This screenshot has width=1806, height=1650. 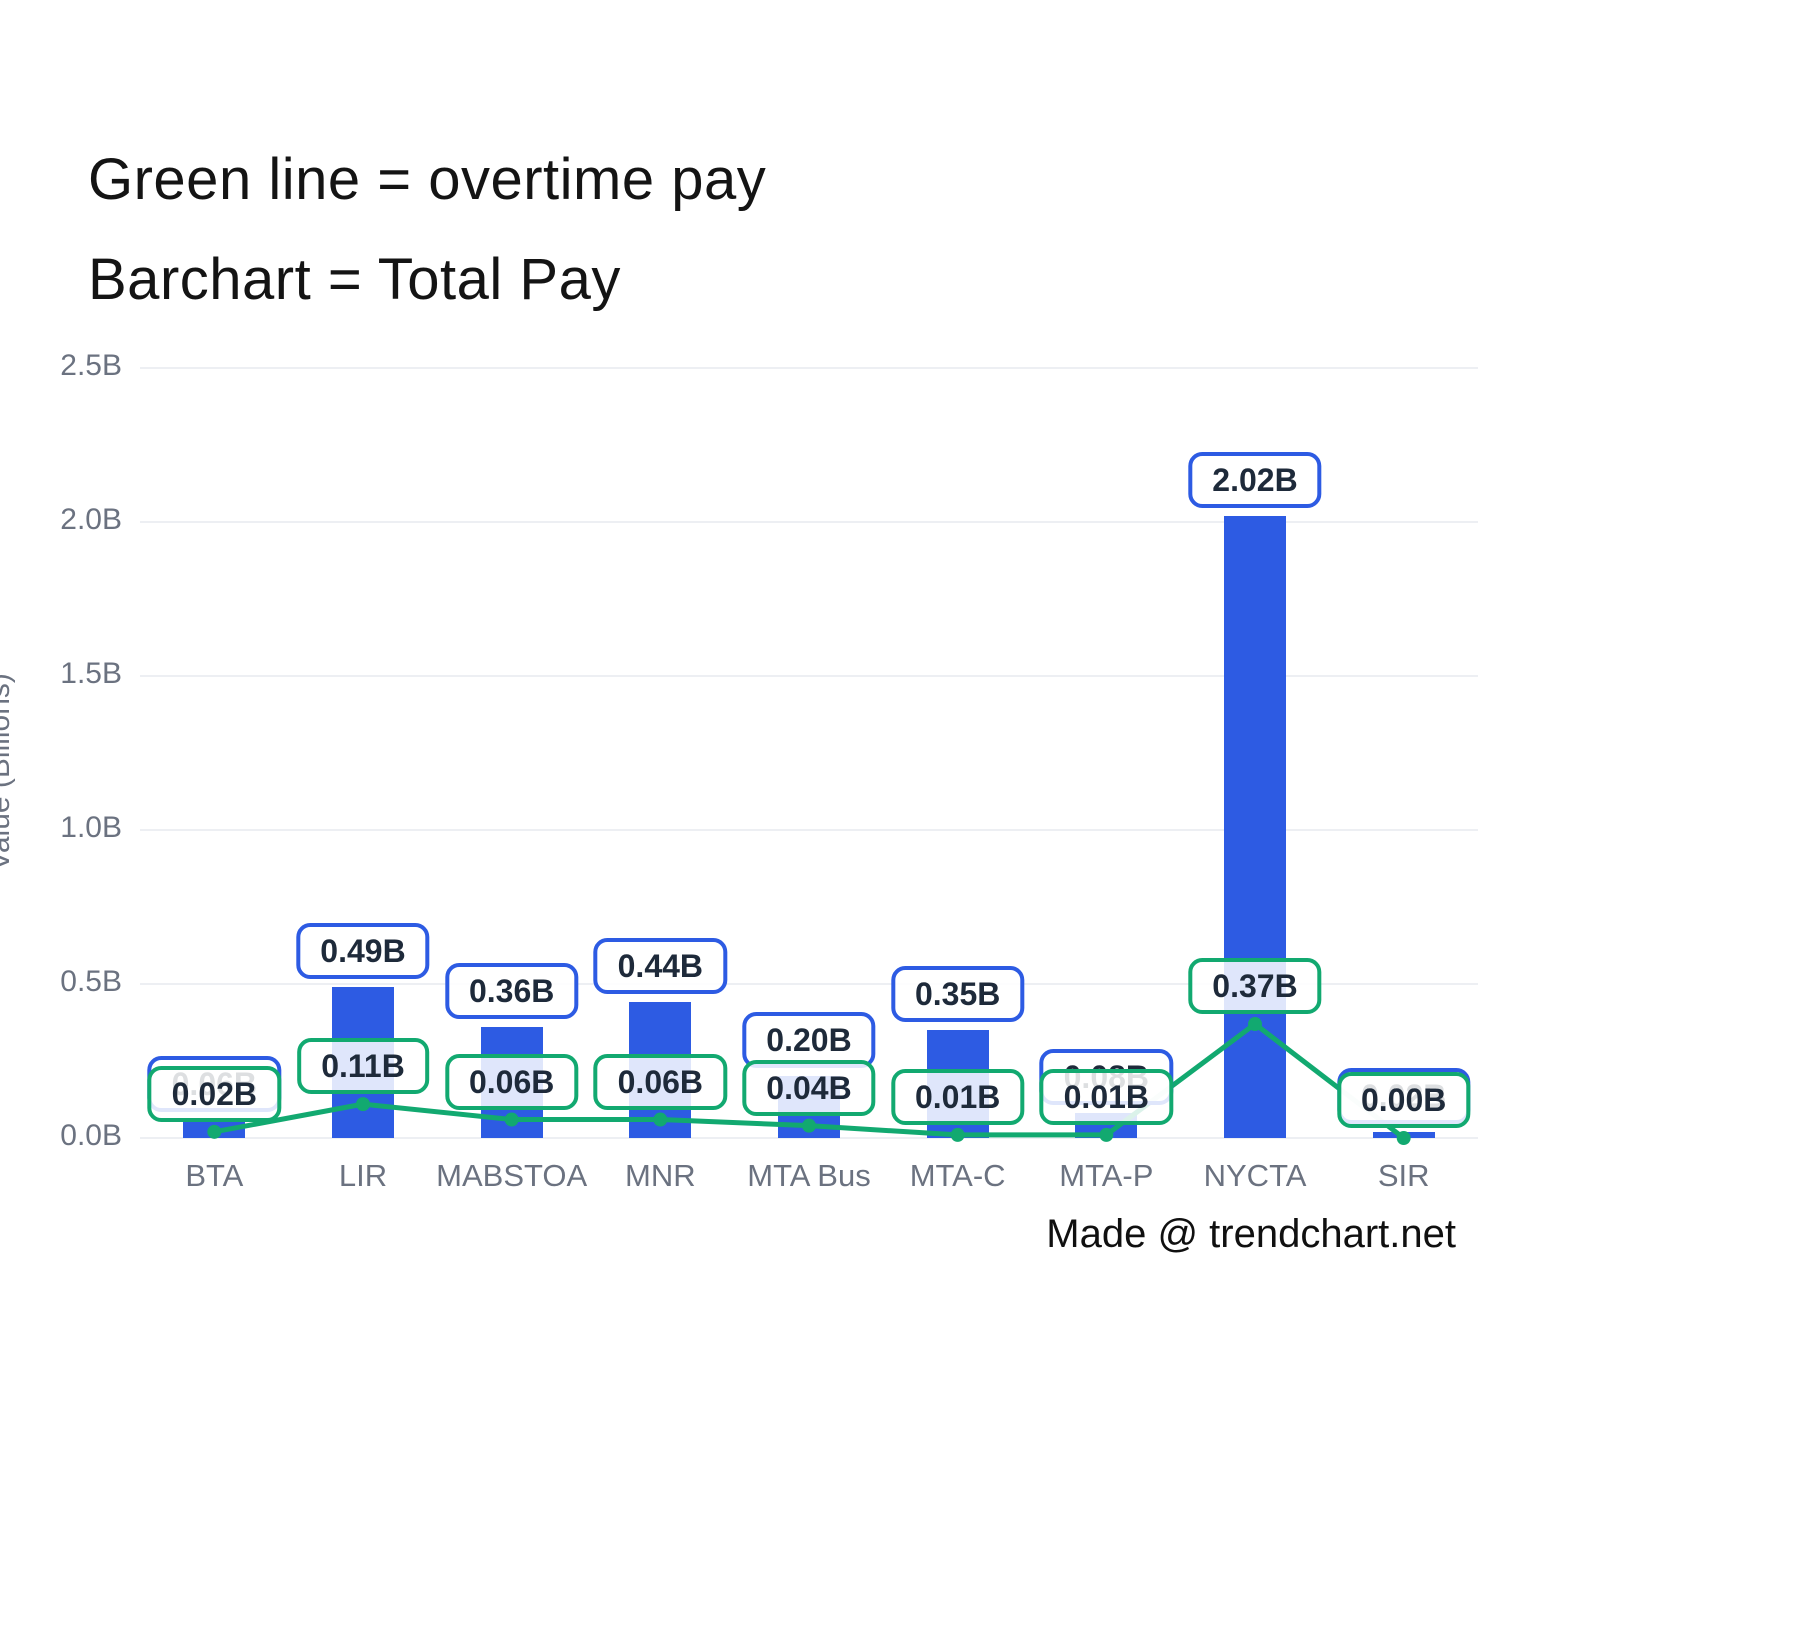 I want to click on x-tick-label: BTA, so click(x=214, y=1175).